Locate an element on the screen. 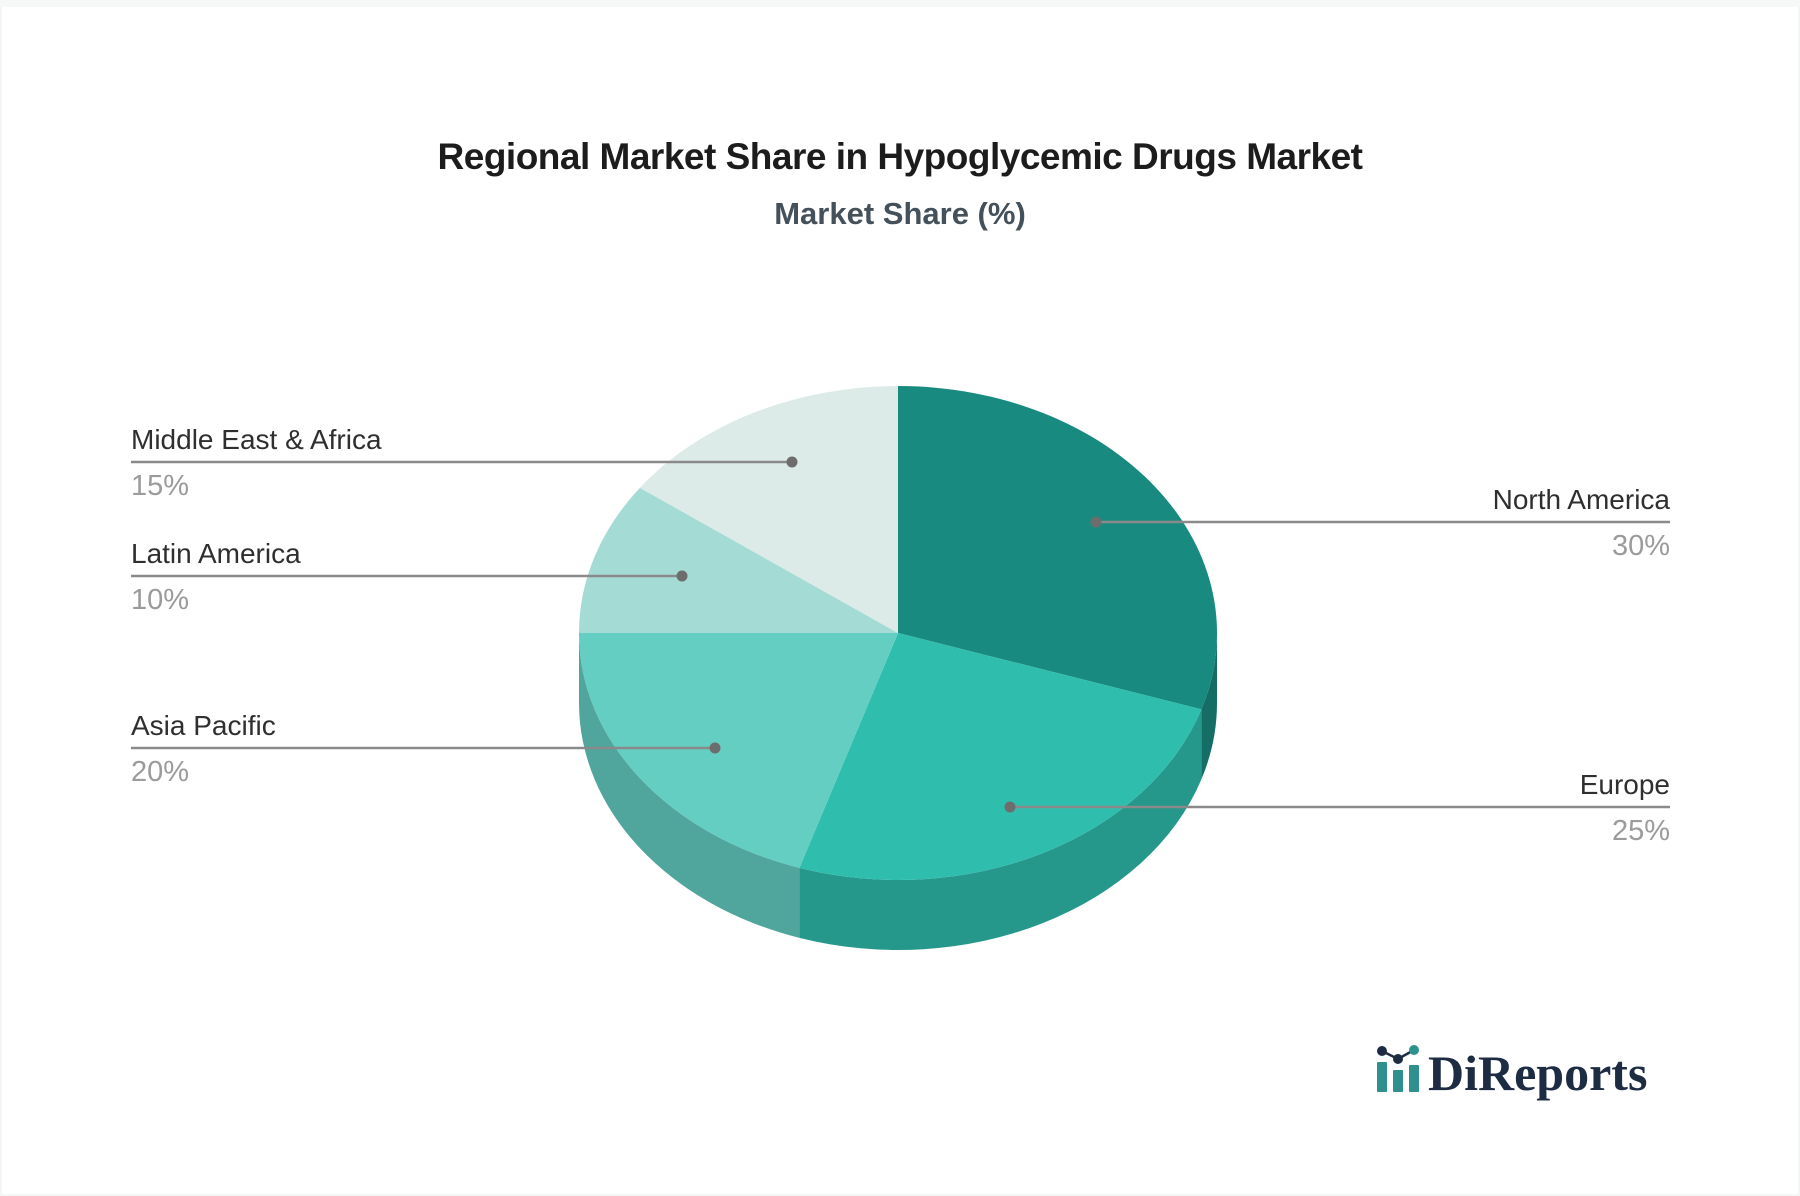 Image resolution: width=1800 pixels, height=1196 pixels. callout-latin-america: Latin America 10% is located at coordinates (216, 577).